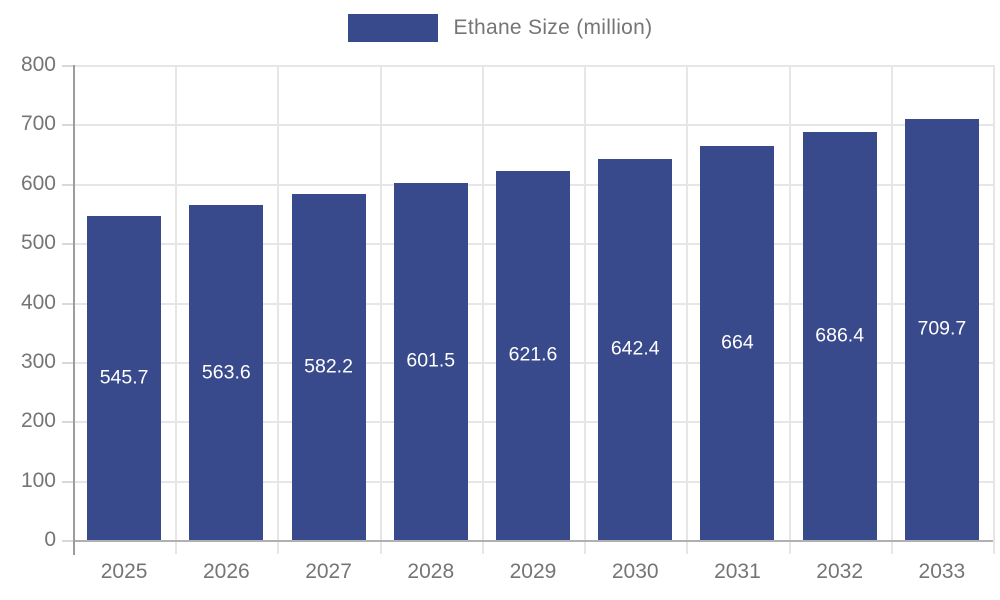 This screenshot has height=600, width=1000. Describe the element at coordinates (38, 302) in the screenshot. I see `y-axis-tick-label: 400` at that location.